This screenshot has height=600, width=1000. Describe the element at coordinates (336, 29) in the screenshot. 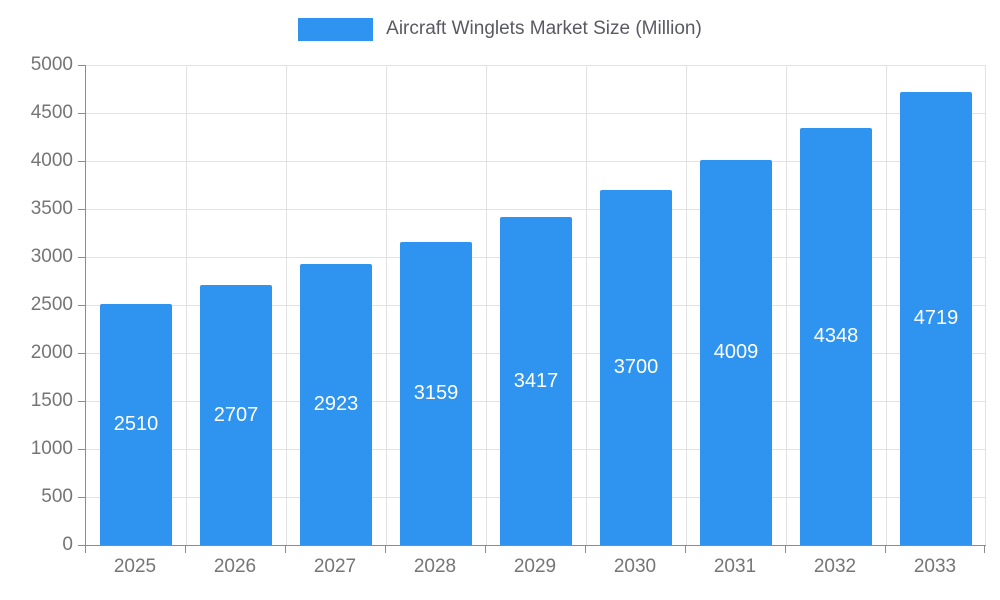

I see `legend-swatch-icon` at that location.